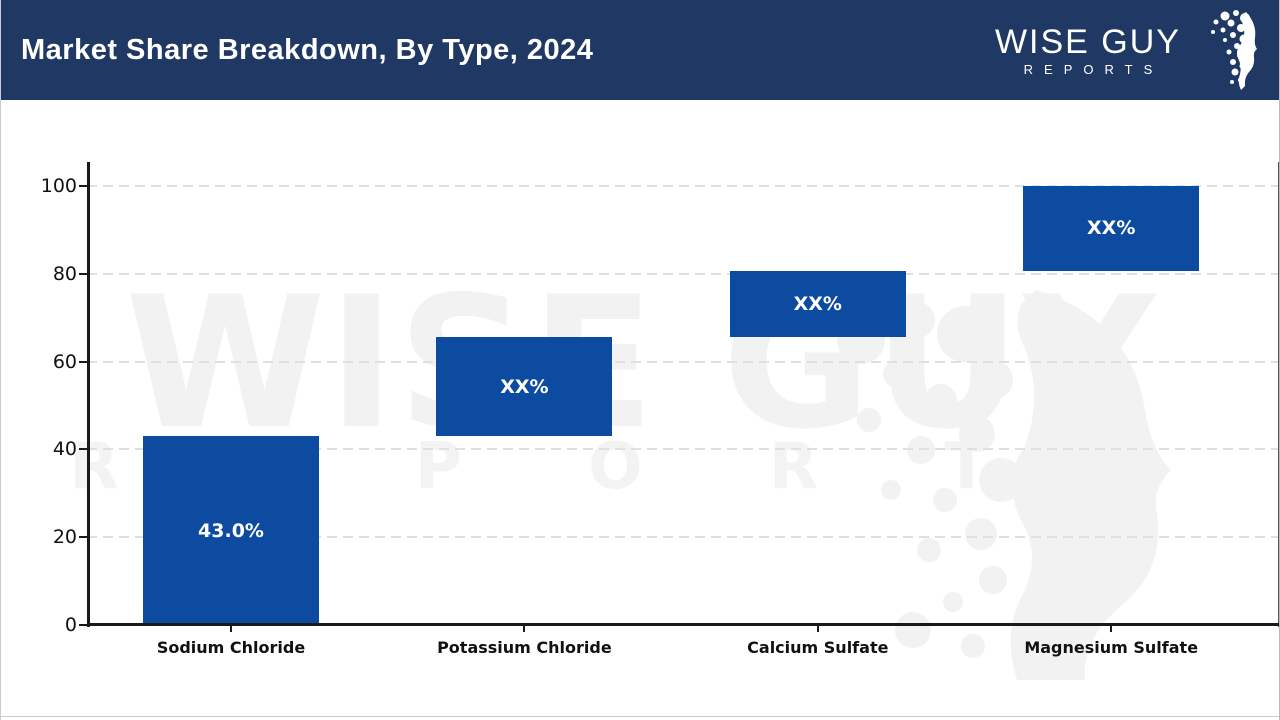 The width and height of the screenshot is (1280, 720). What do you see at coordinates (640, 716) in the screenshot?
I see `card-bottom-border` at bounding box center [640, 716].